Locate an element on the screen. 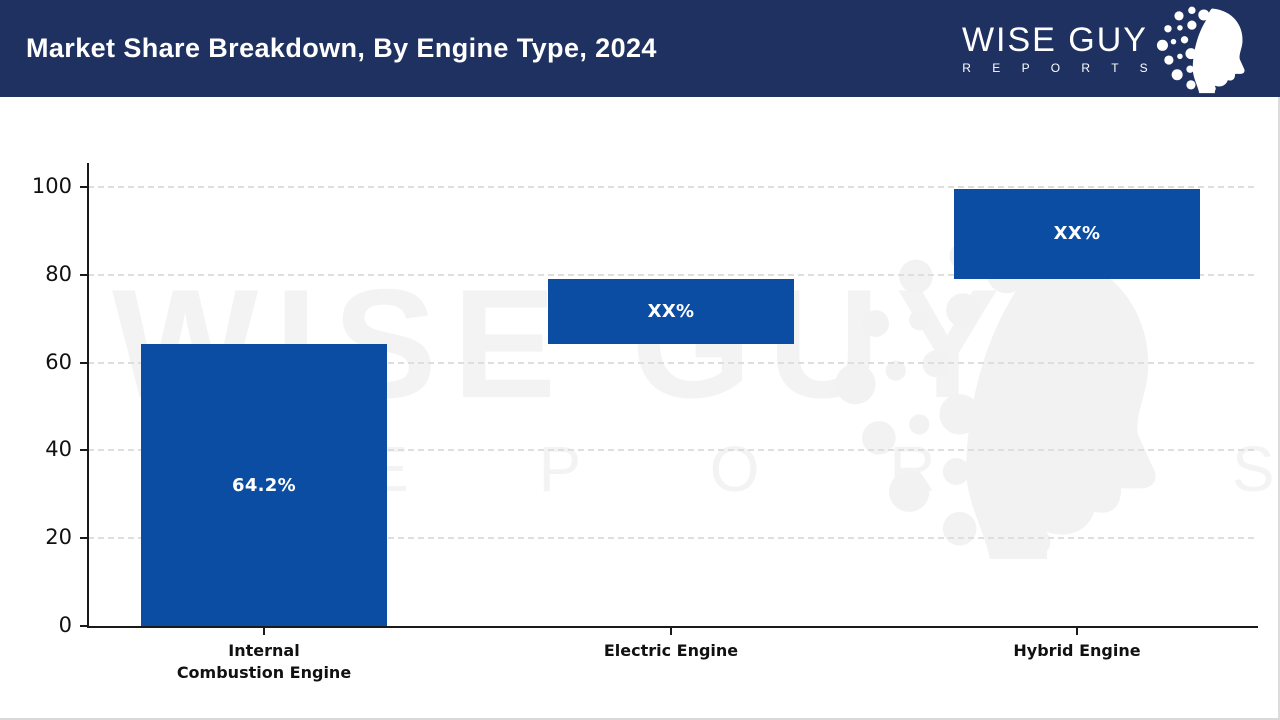 Image resolution: width=1280 pixels, height=720 pixels. dotted-face-icon is located at coordinates (1200, 49).